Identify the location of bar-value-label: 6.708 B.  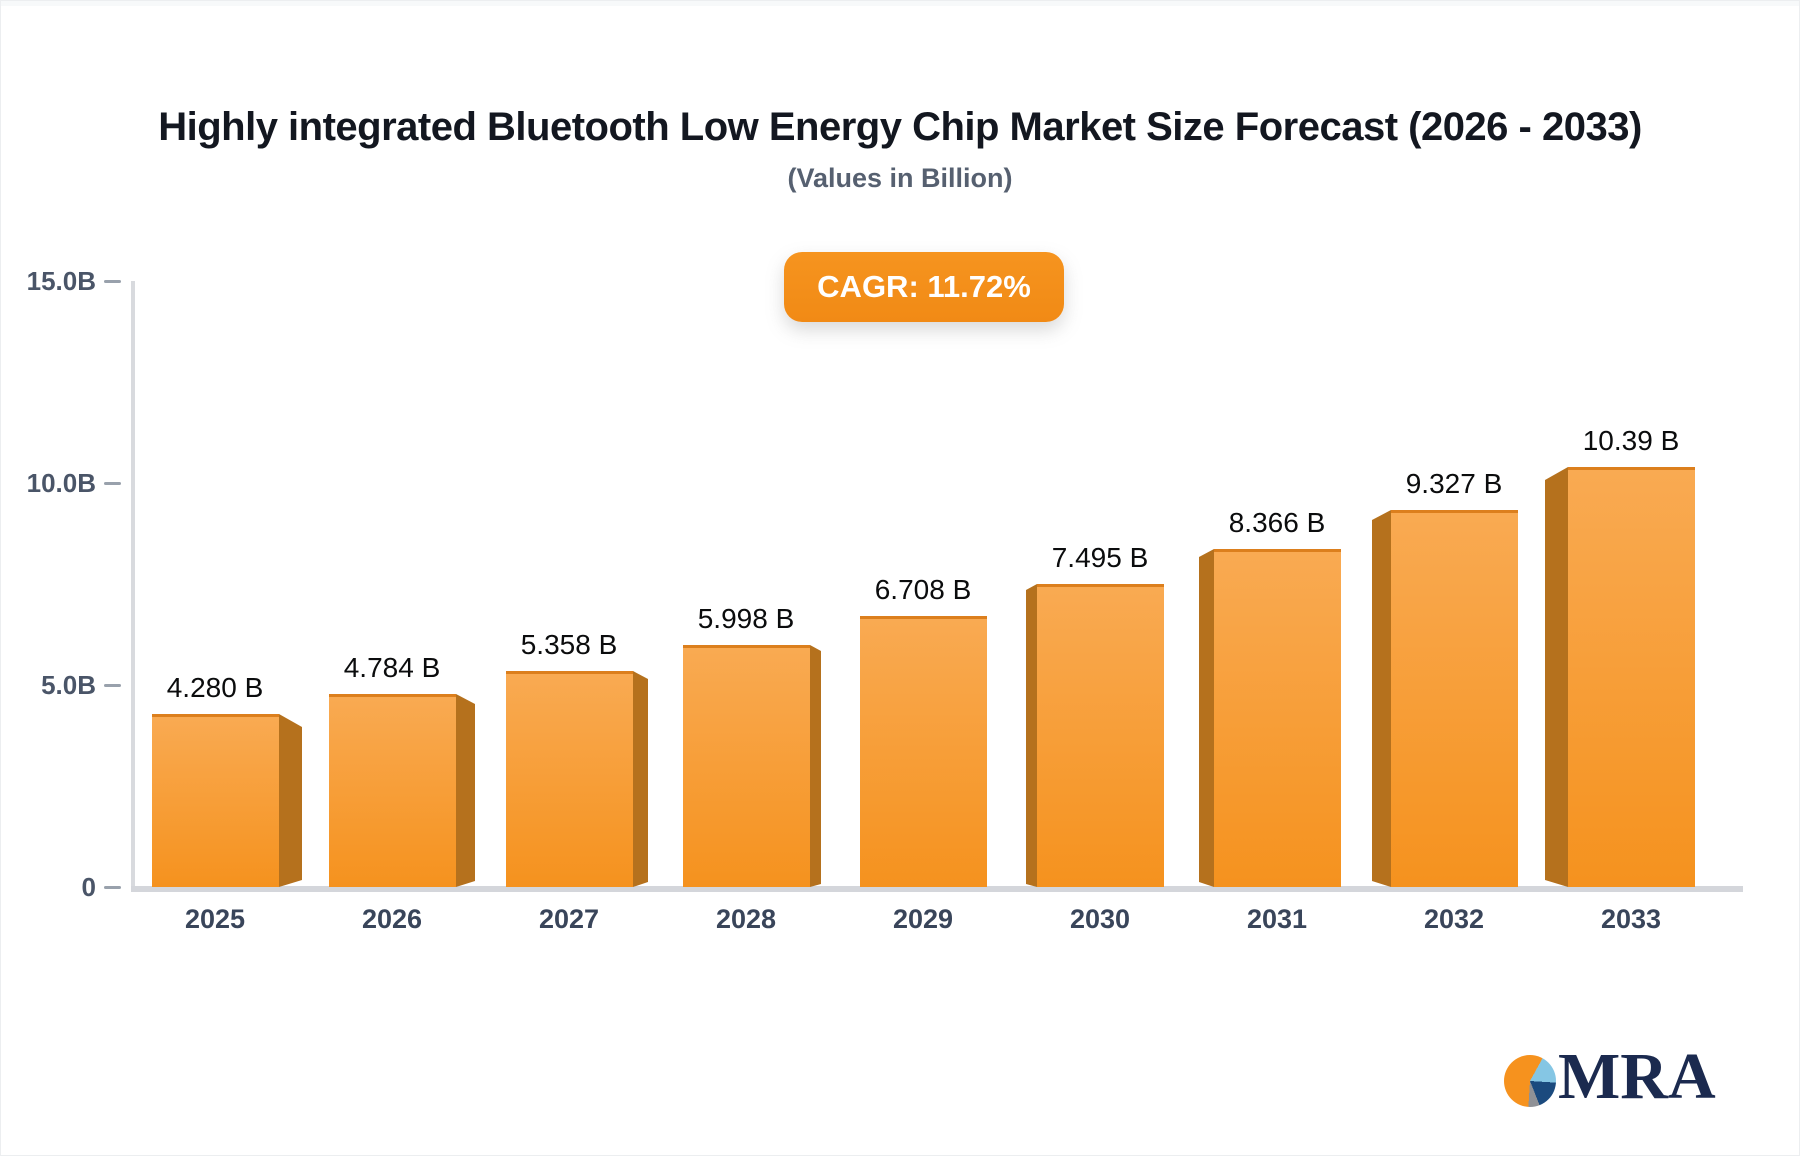
(923, 589).